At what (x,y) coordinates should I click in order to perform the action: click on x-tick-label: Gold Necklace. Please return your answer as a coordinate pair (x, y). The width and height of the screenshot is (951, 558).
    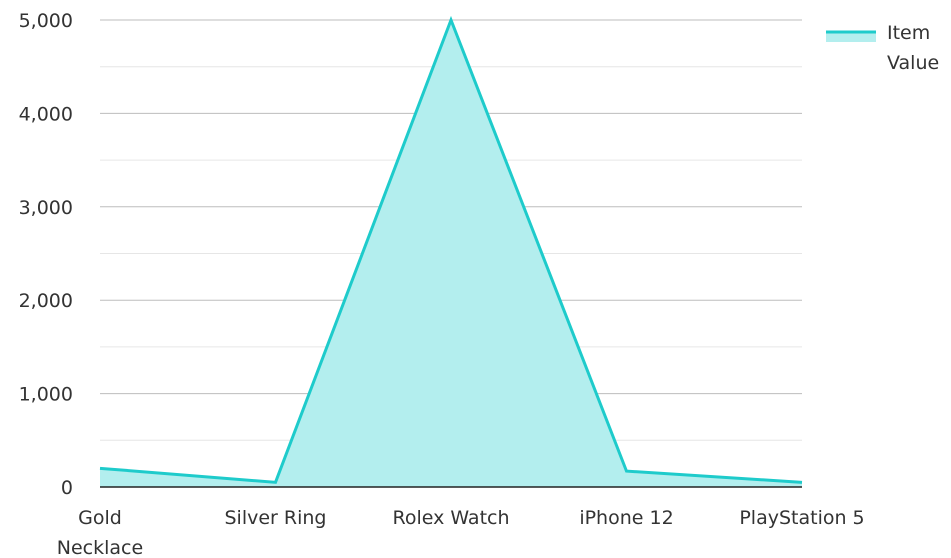
    Looking at the image, I should click on (100, 532).